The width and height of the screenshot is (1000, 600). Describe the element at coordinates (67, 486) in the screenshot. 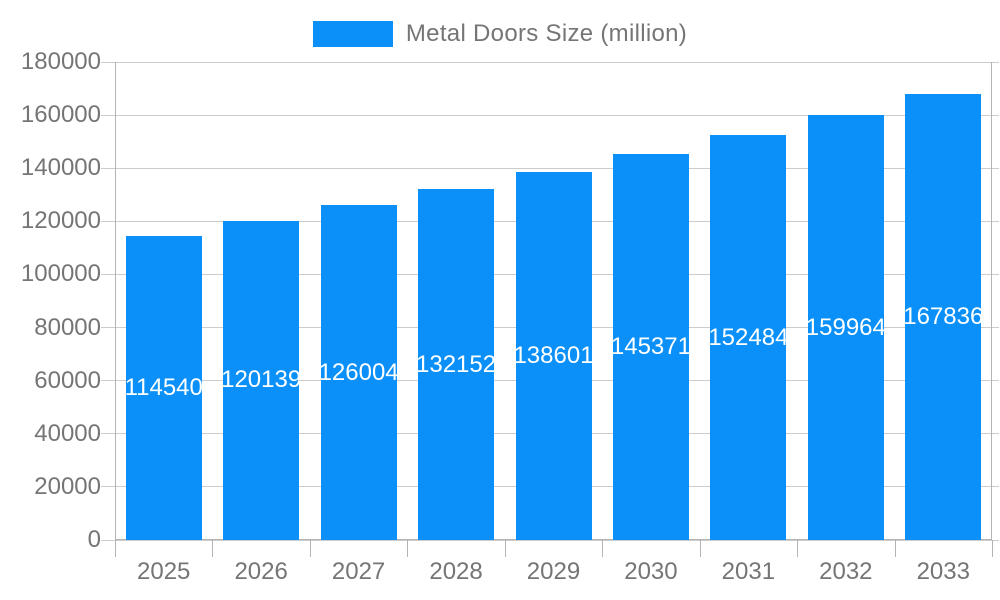

I see `y-axis-tick-label: 20000` at that location.